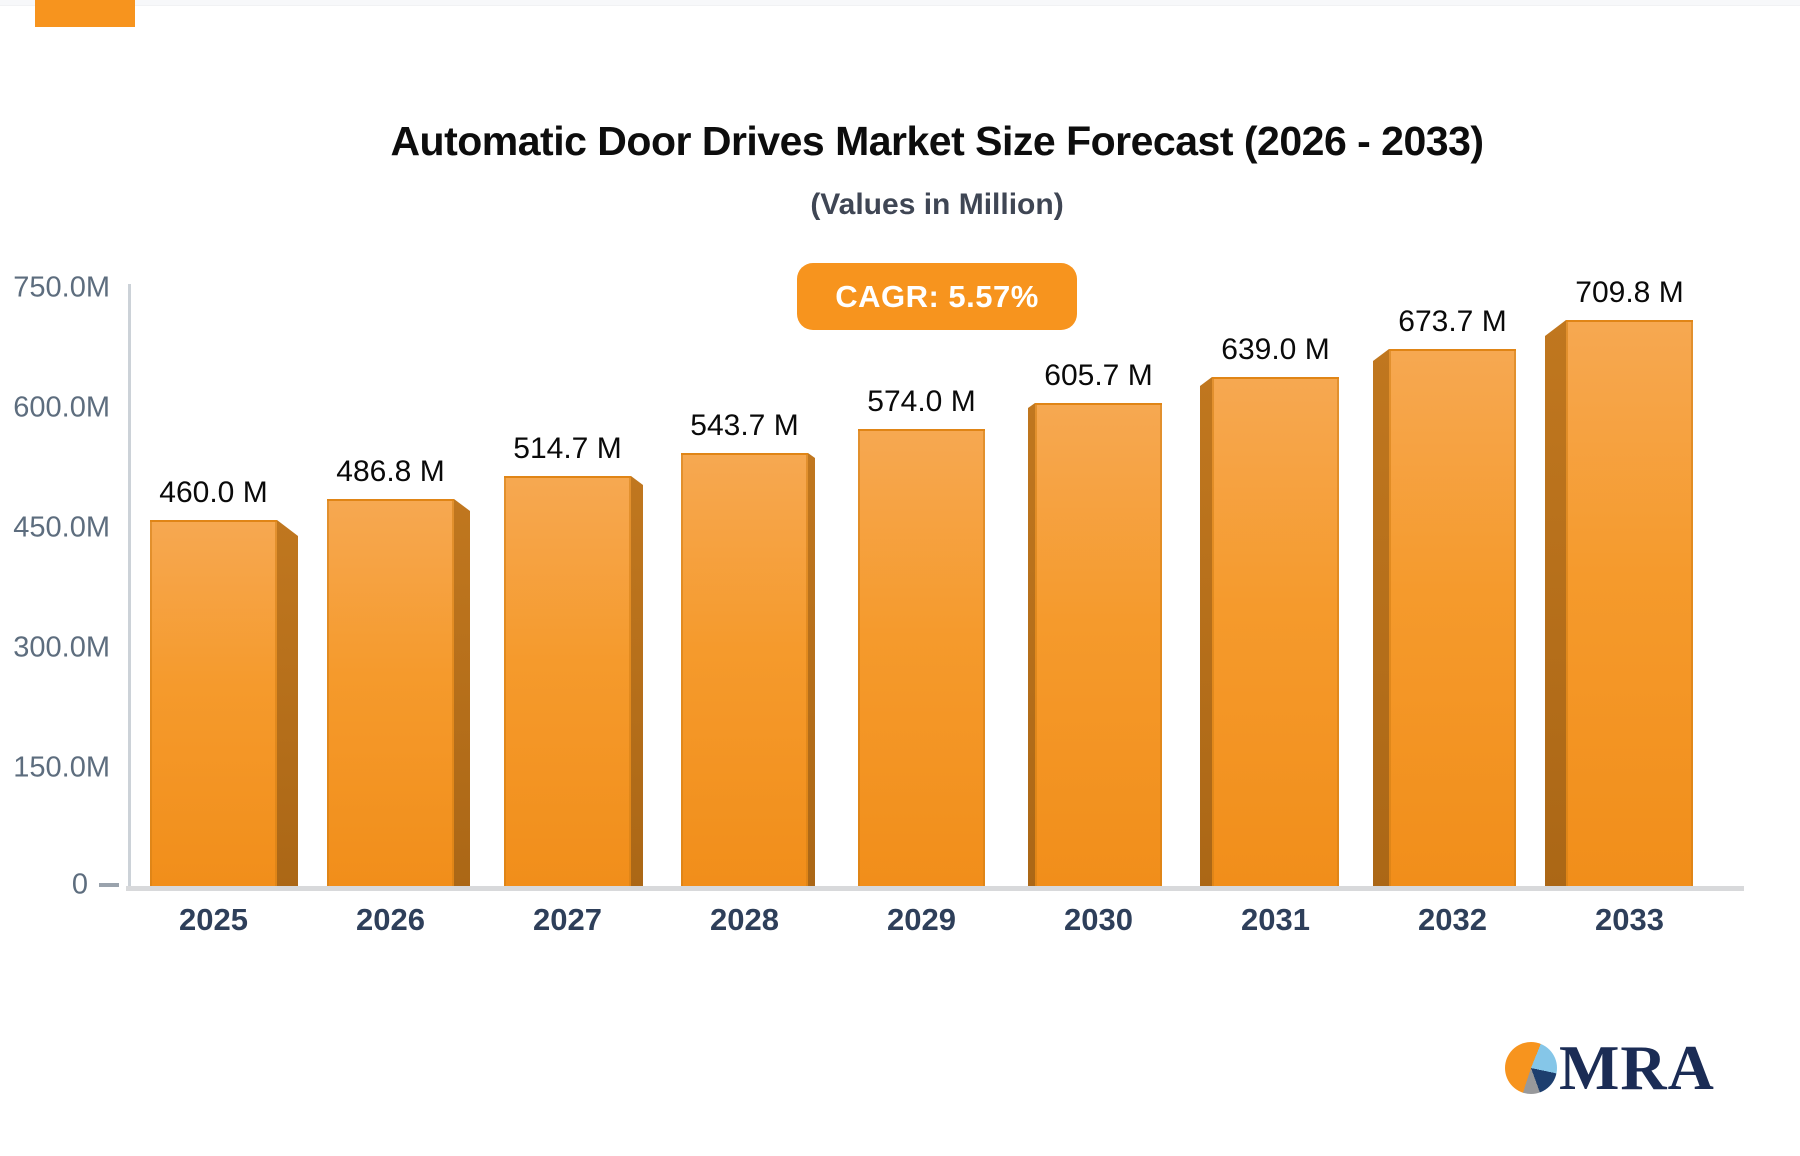  I want to click on x-axis-label-2033: 2033, so click(1629, 919).